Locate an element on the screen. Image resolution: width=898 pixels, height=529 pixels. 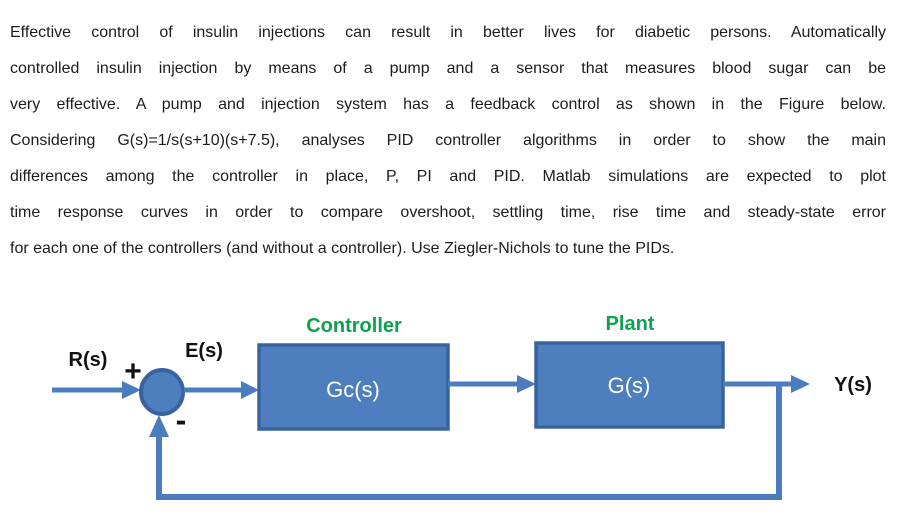
input-arrowhead-icon is located at coordinates (131, 390).